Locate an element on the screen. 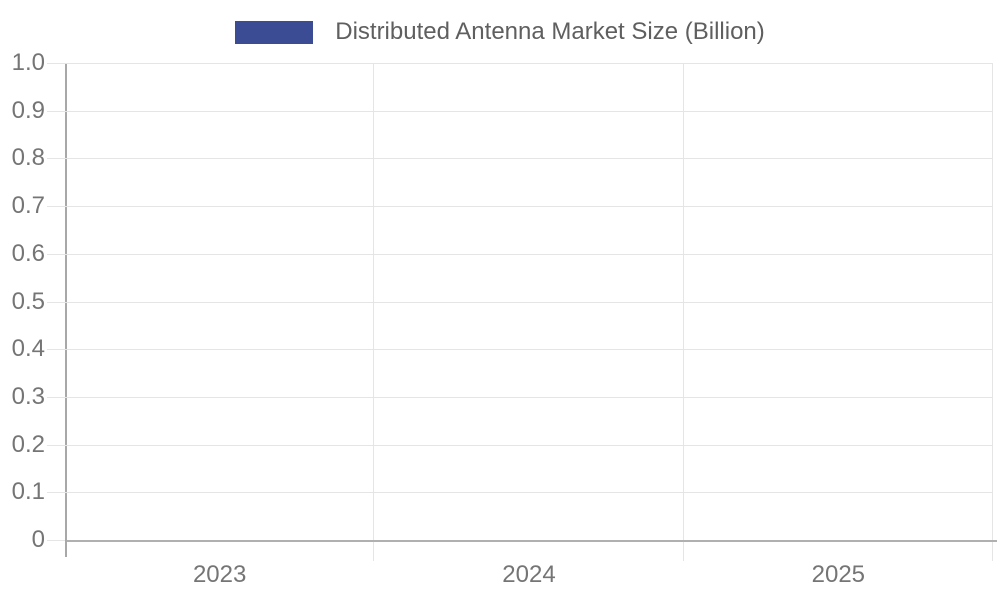 Image resolution: width=1000 pixels, height=600 pixels. y-axis-label: 0.2 is located at coordinates (28, 444).